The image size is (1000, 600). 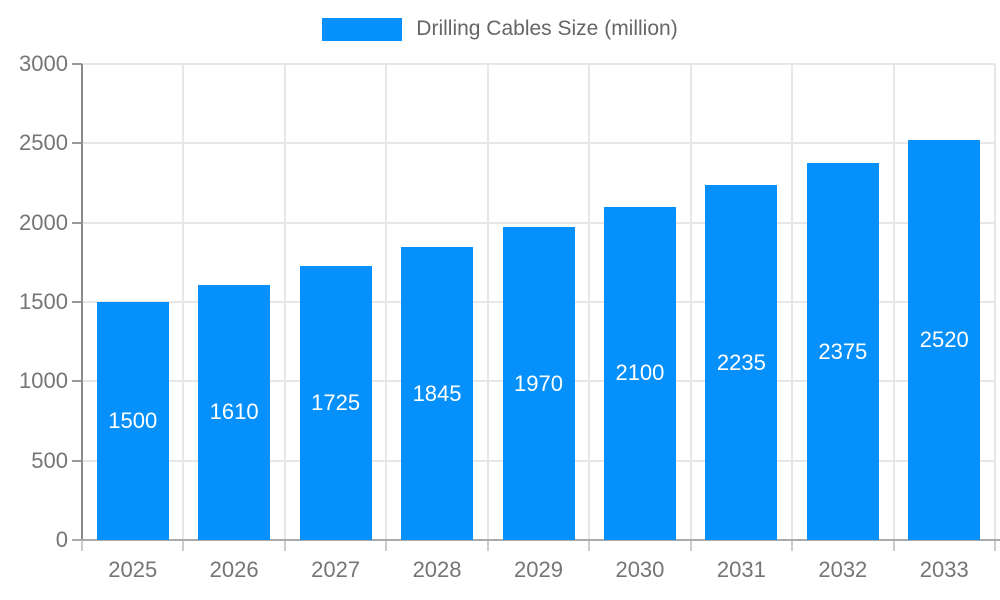 I want to click on y-axis-tick-label: 500, so click(x=49, y=460).